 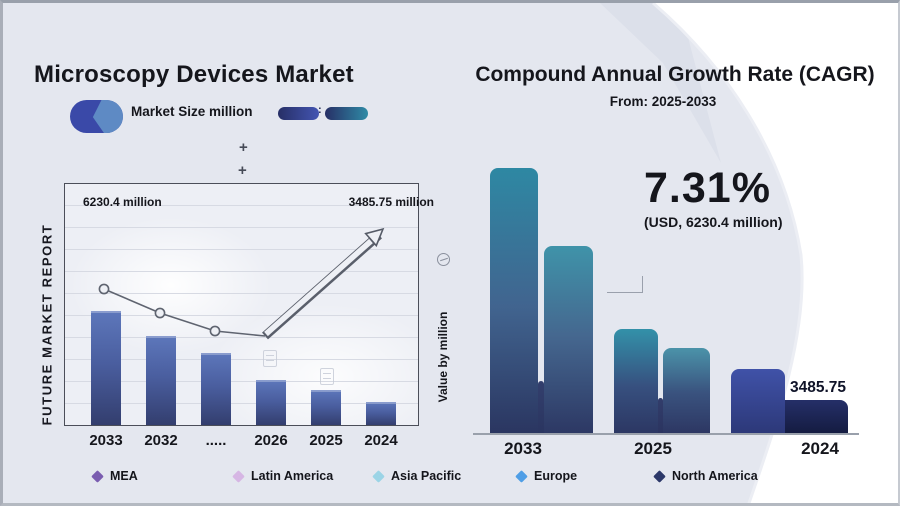 I want to click on right-bar-2033-right, so click(x=568, y=340).